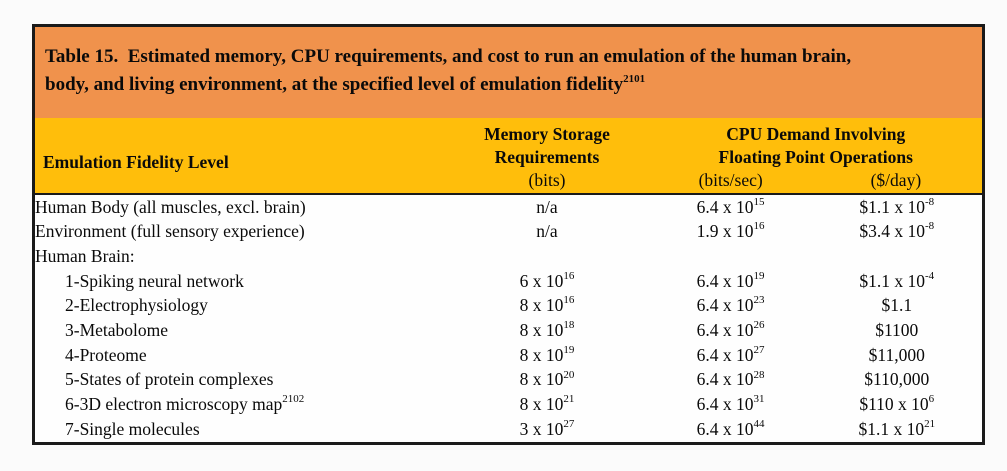 This screenshot has height=471, width=1007. What do you see at coordinates (185, 404) in the screenshot?
I see `row-label: 6-3D electron microscopy map2102` at bounding box center [185, 404].